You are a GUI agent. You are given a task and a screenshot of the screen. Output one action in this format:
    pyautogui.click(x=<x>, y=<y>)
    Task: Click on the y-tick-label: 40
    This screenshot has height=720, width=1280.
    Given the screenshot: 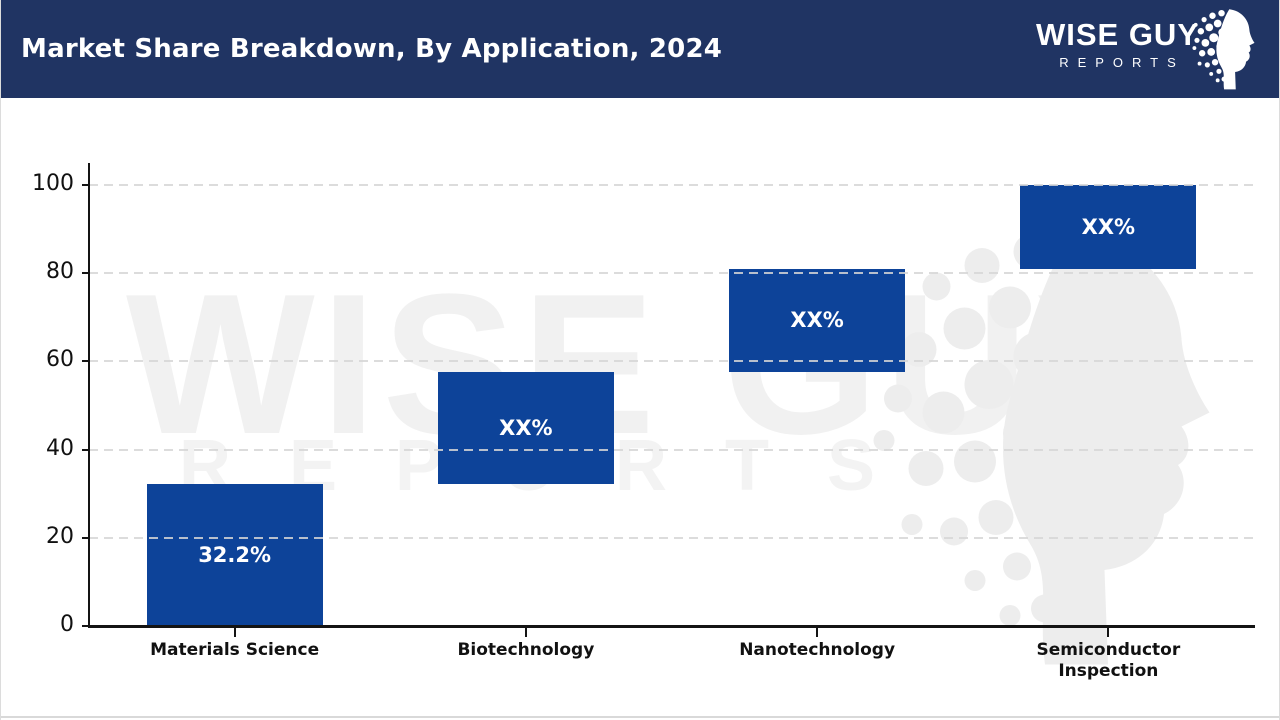 What is the action you would take?
    pyautogui.click(x=60, y=448)
    